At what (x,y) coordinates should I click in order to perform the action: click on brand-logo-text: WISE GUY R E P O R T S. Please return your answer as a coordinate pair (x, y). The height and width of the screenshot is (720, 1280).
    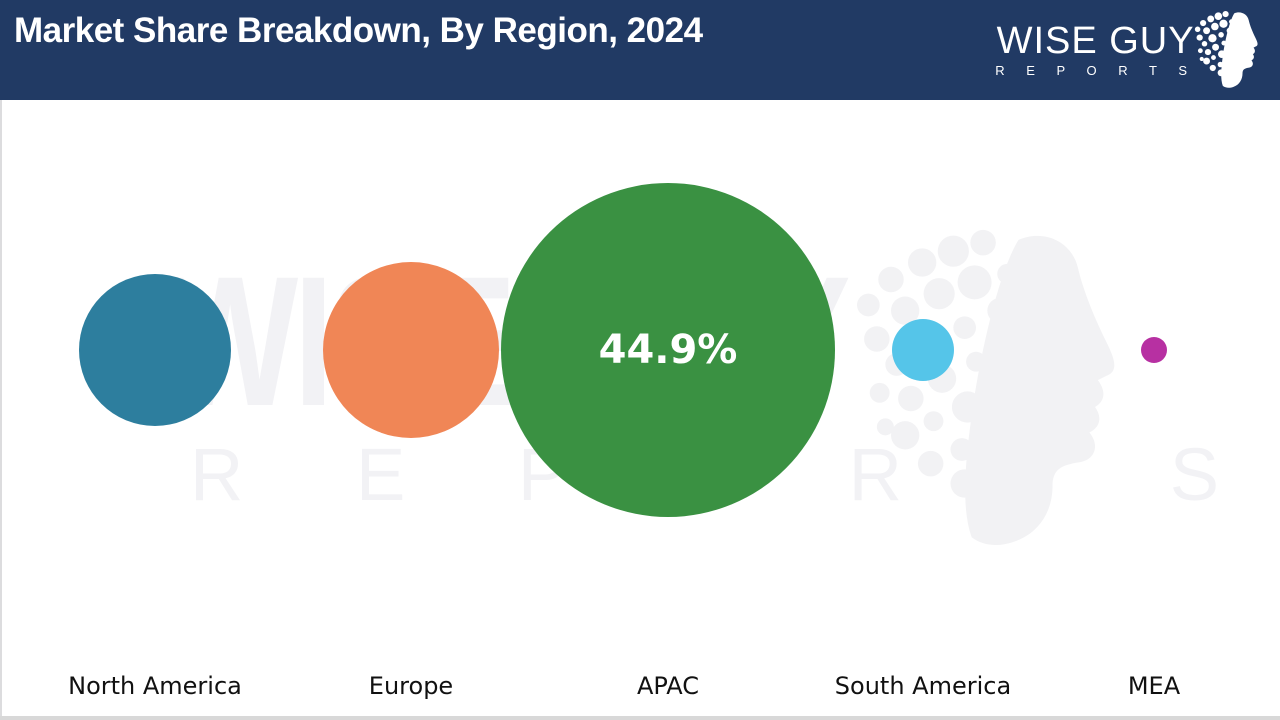
    Looking at the image, I should click on (1095, 49).